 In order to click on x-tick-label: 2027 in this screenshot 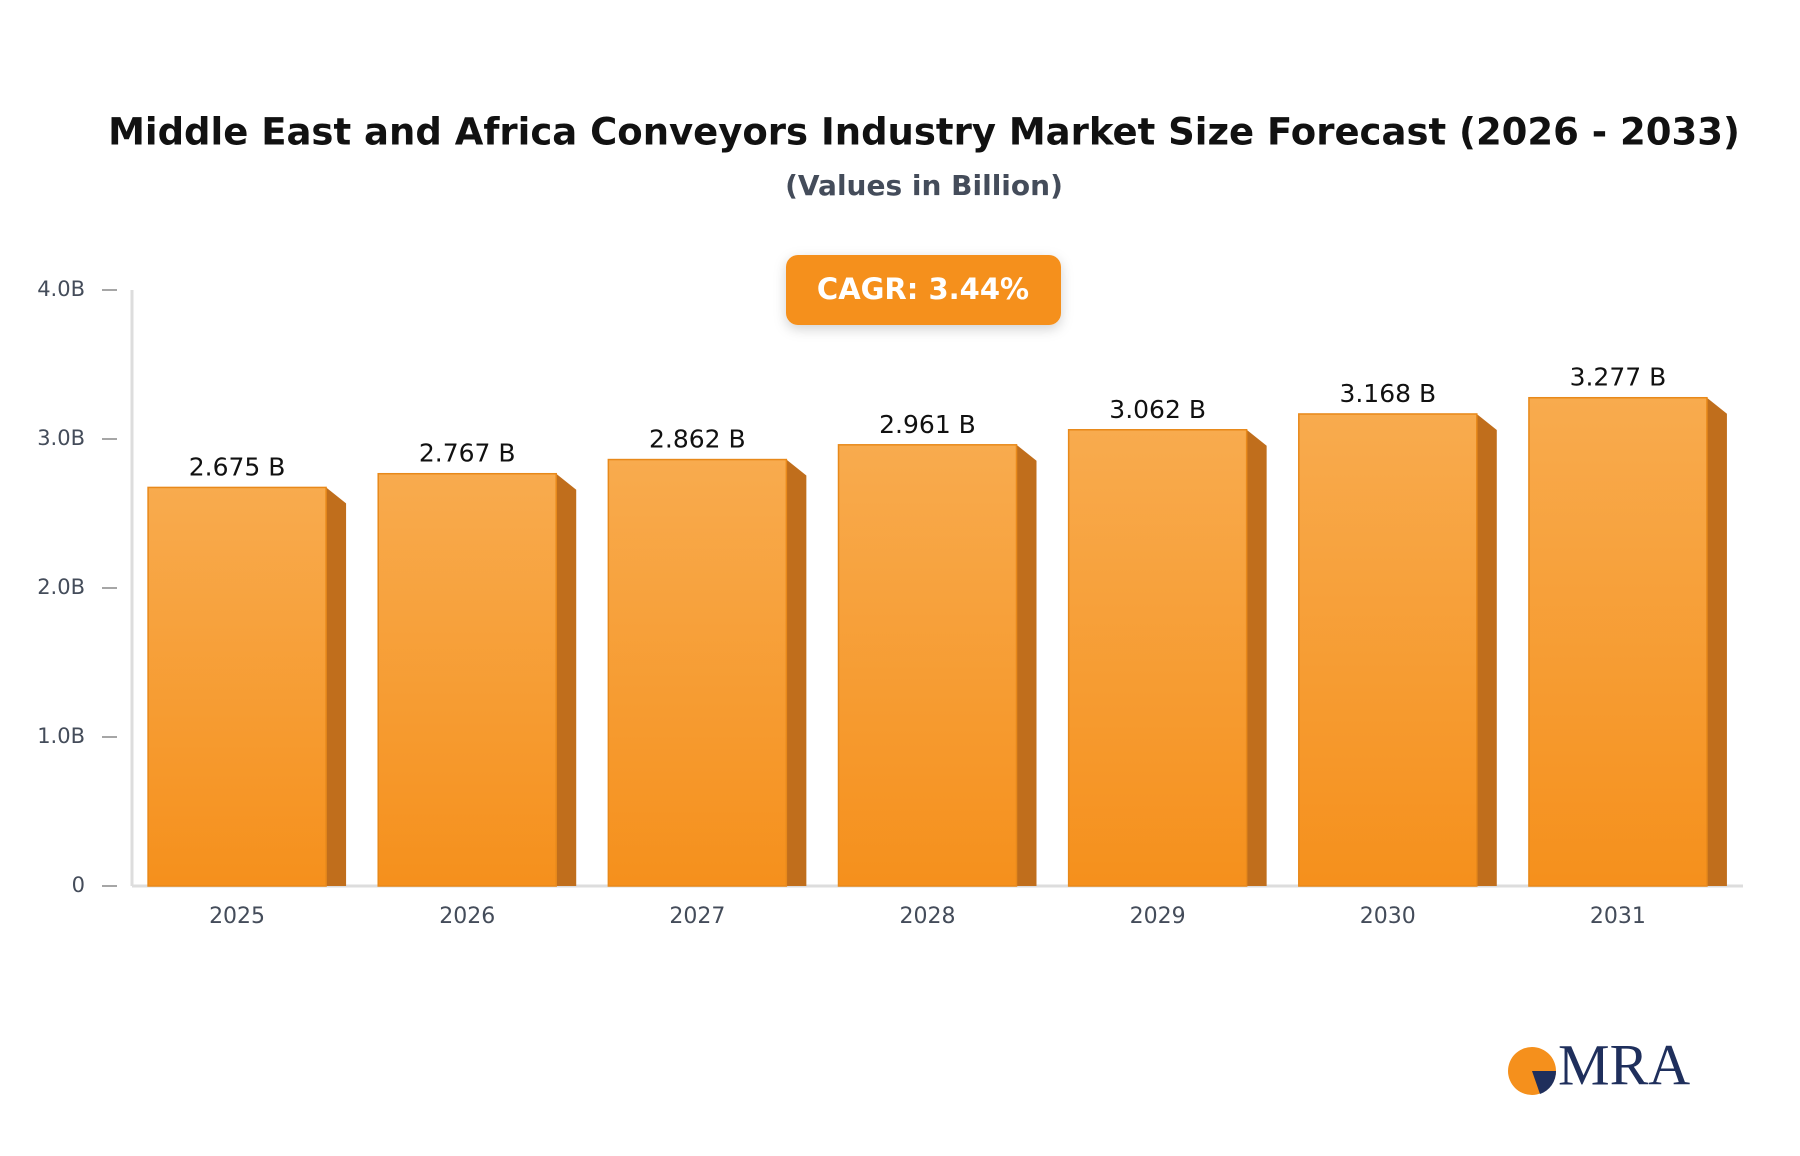, I will do `click(697, 916)`.